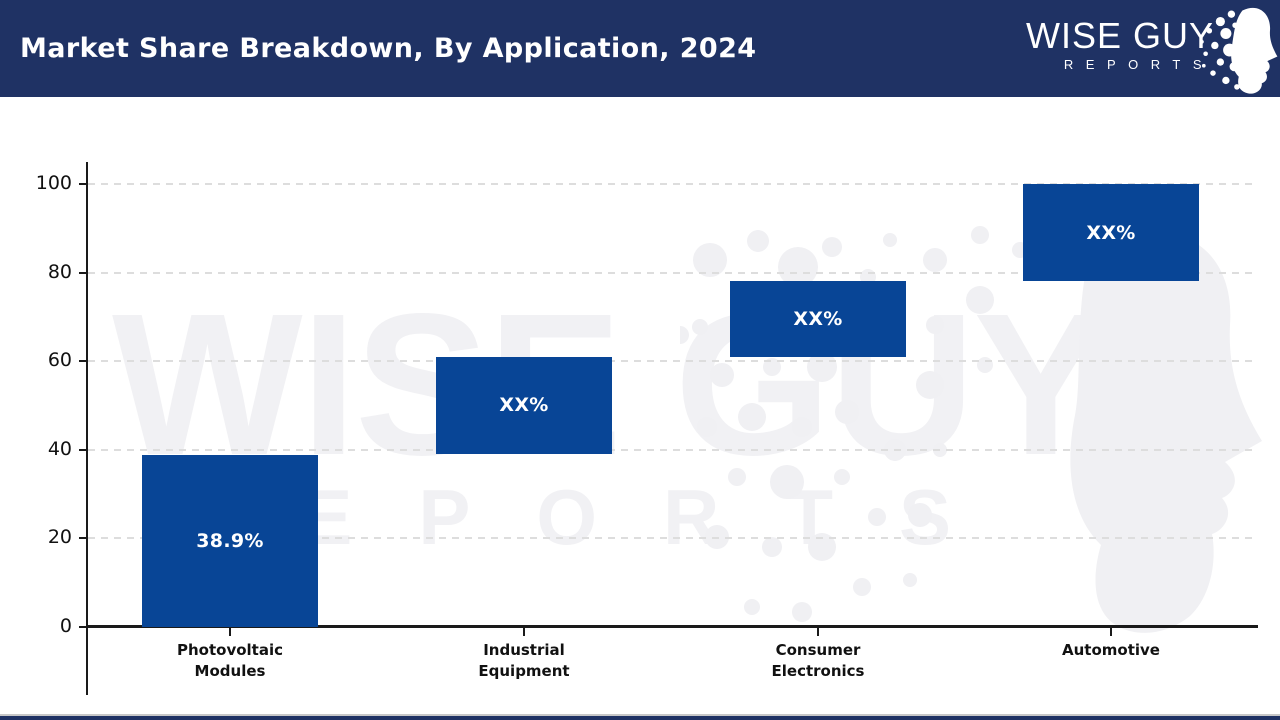 Image resolution: width=1280 pixels, height=720 pixels. Describe the element at coordinates (640, 718) in the screenshot. I see `footer-strip` at that location.